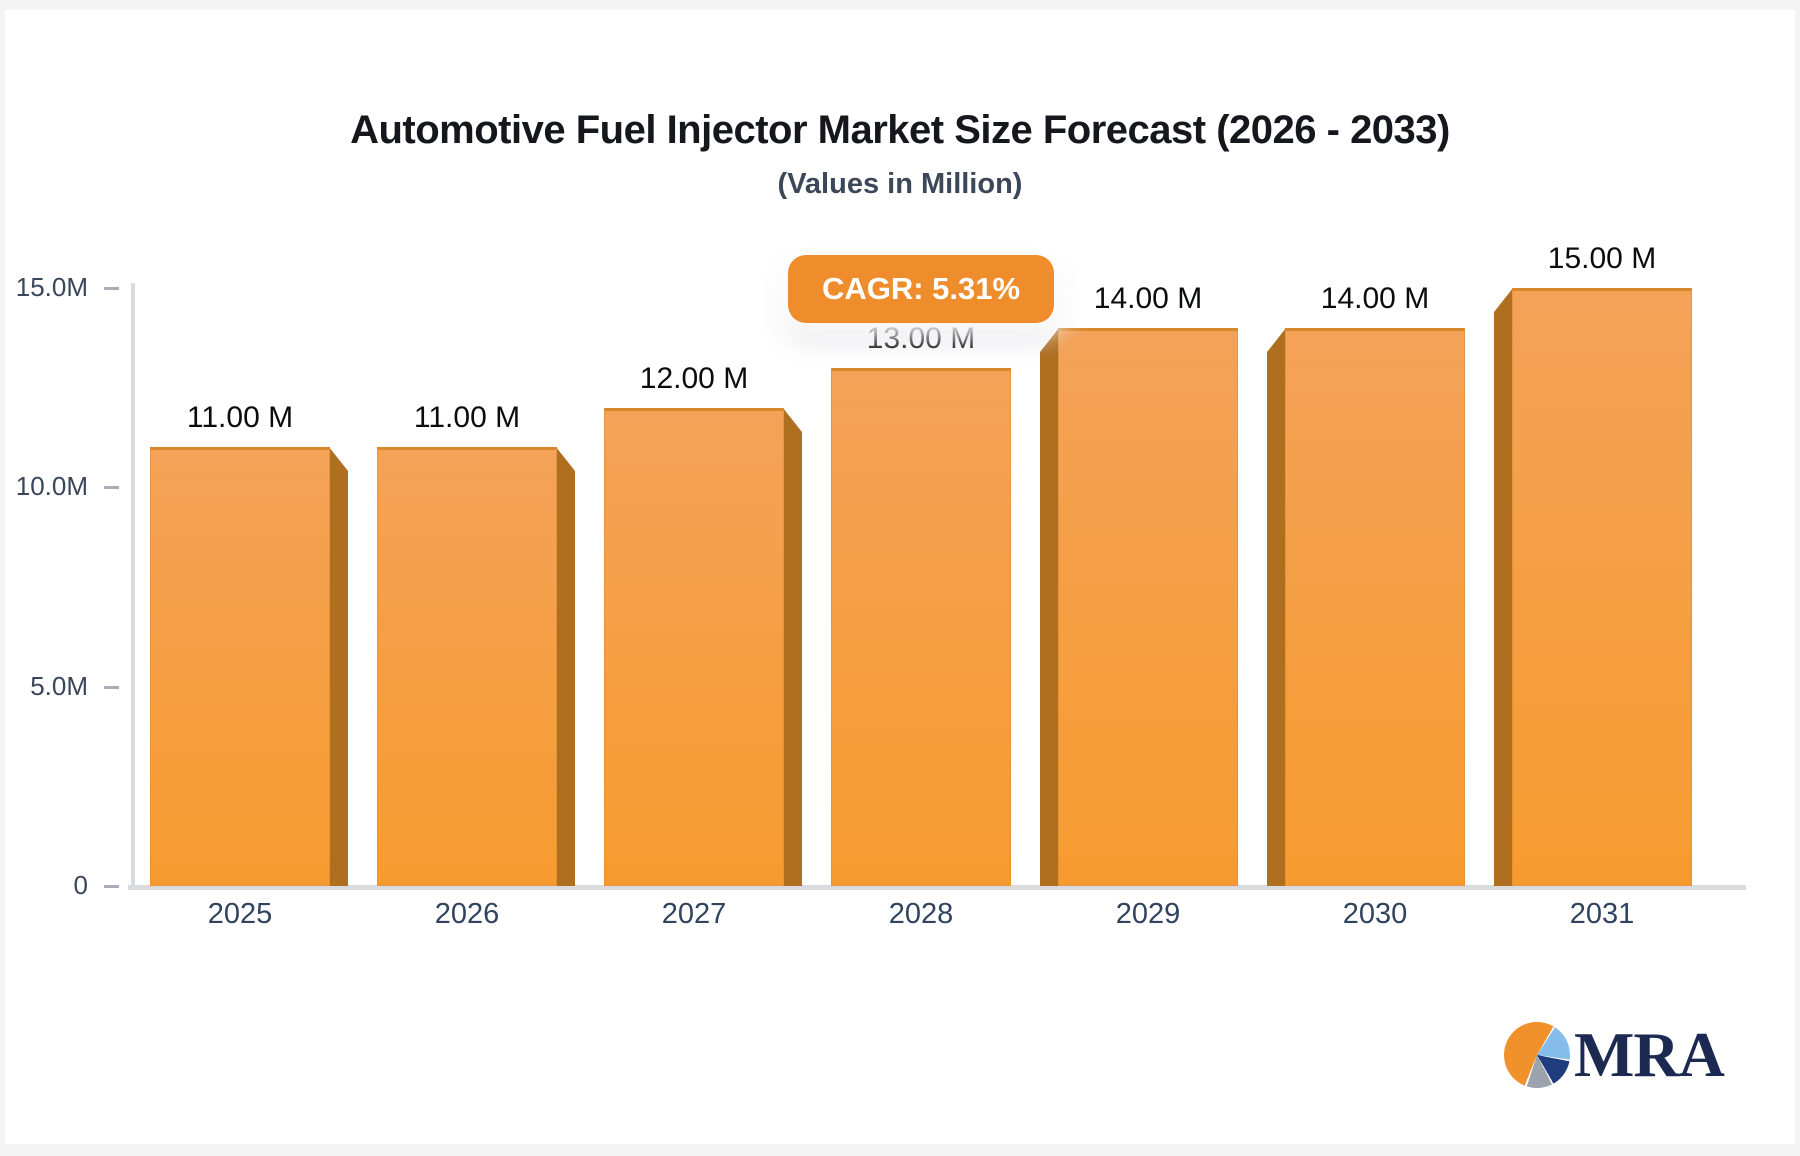  What do you see at coordinates (1649, 1054) in the screenshot?
I see `mra-logo-text: MRA` at bounding box center [1649, 1054].